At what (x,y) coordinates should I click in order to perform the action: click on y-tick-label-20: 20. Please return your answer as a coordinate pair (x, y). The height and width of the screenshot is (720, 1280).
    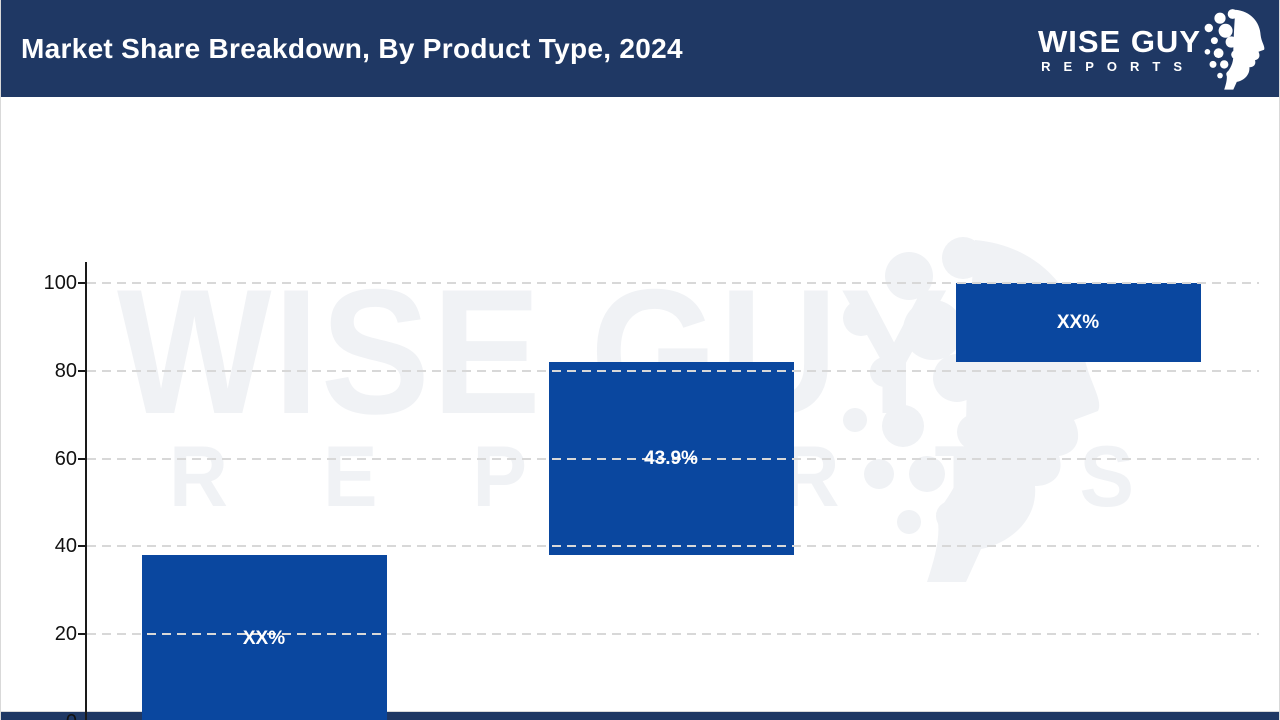
    Looking at the image, I should click on (65, 634).